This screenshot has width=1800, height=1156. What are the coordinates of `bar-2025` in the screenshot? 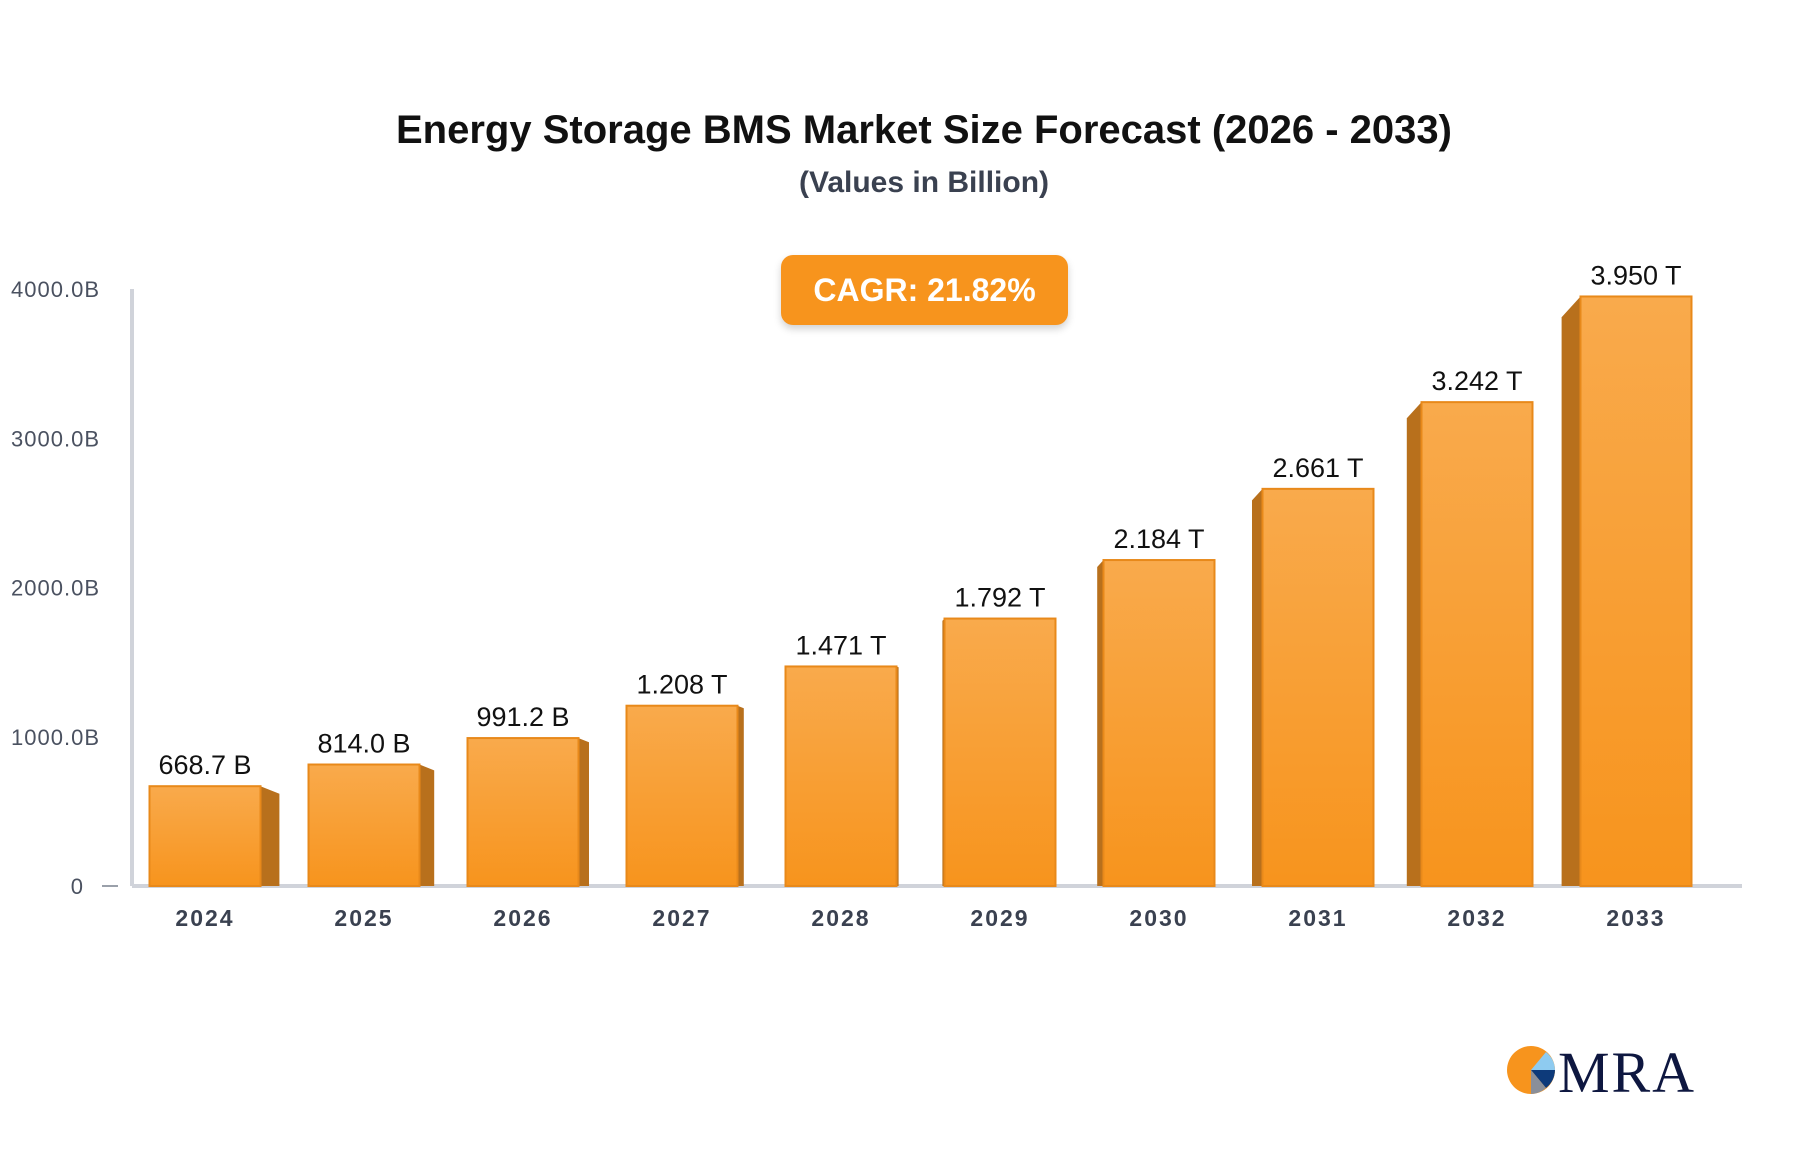 It's located at (364, 825).